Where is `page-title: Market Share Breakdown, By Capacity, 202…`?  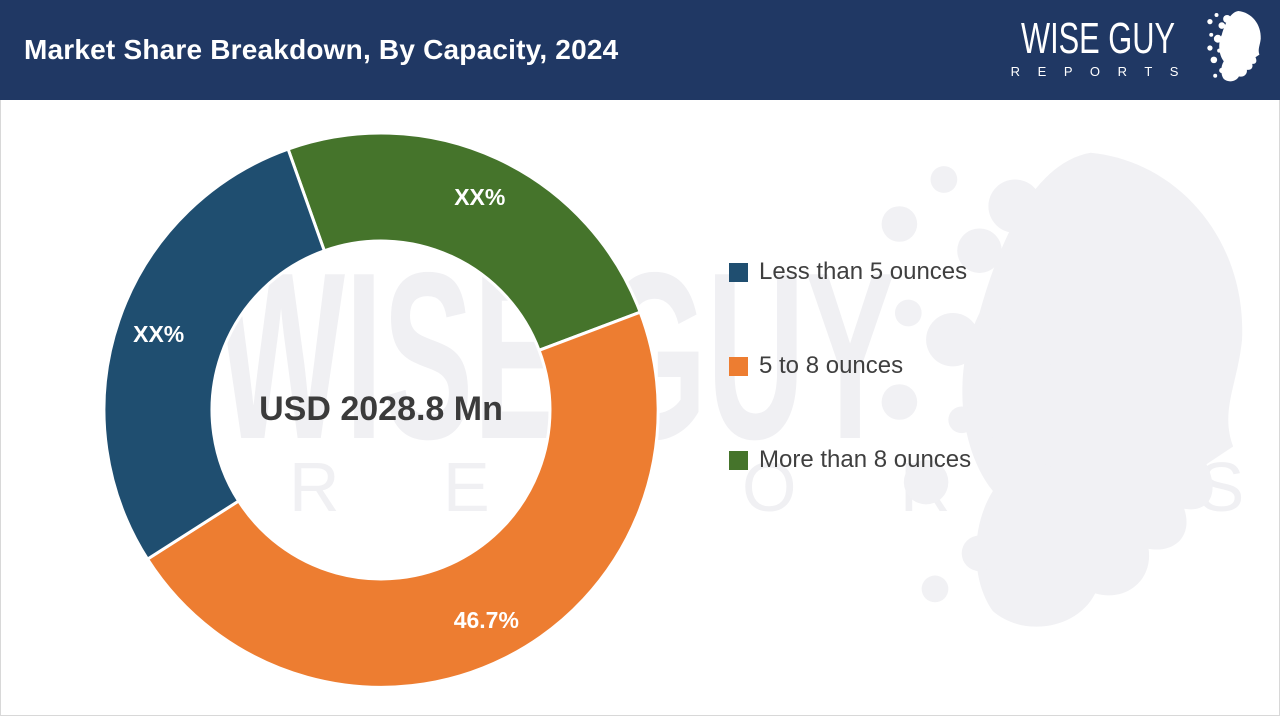 page-title: Market Share Breakdown, By Capacity, 202… is located at coordinates (321, 49).